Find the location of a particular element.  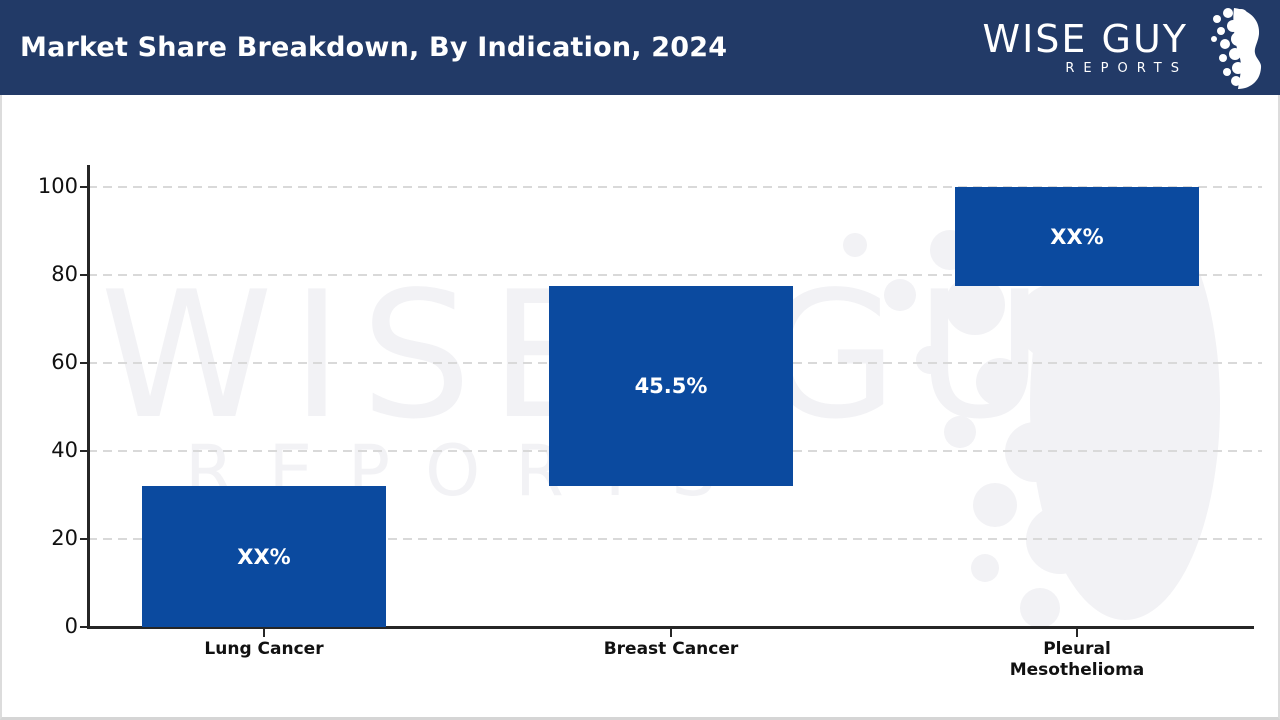

x-category-label: Breast Cancer is located at coordinates (671, 649).